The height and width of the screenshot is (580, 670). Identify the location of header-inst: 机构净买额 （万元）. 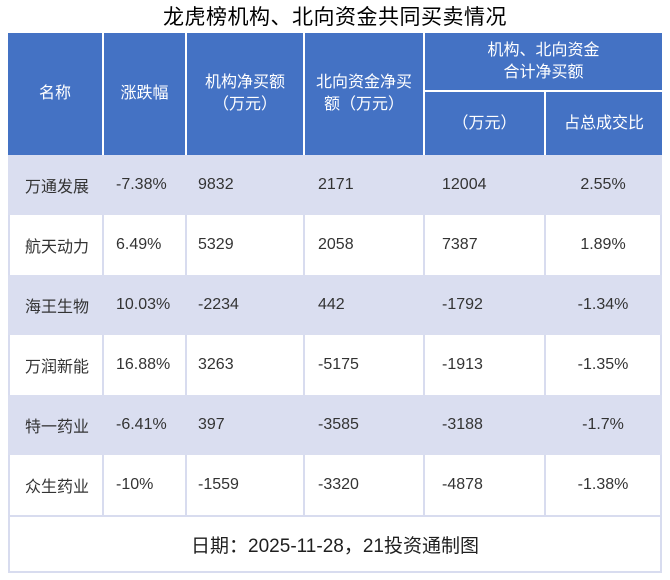
(246, 94).